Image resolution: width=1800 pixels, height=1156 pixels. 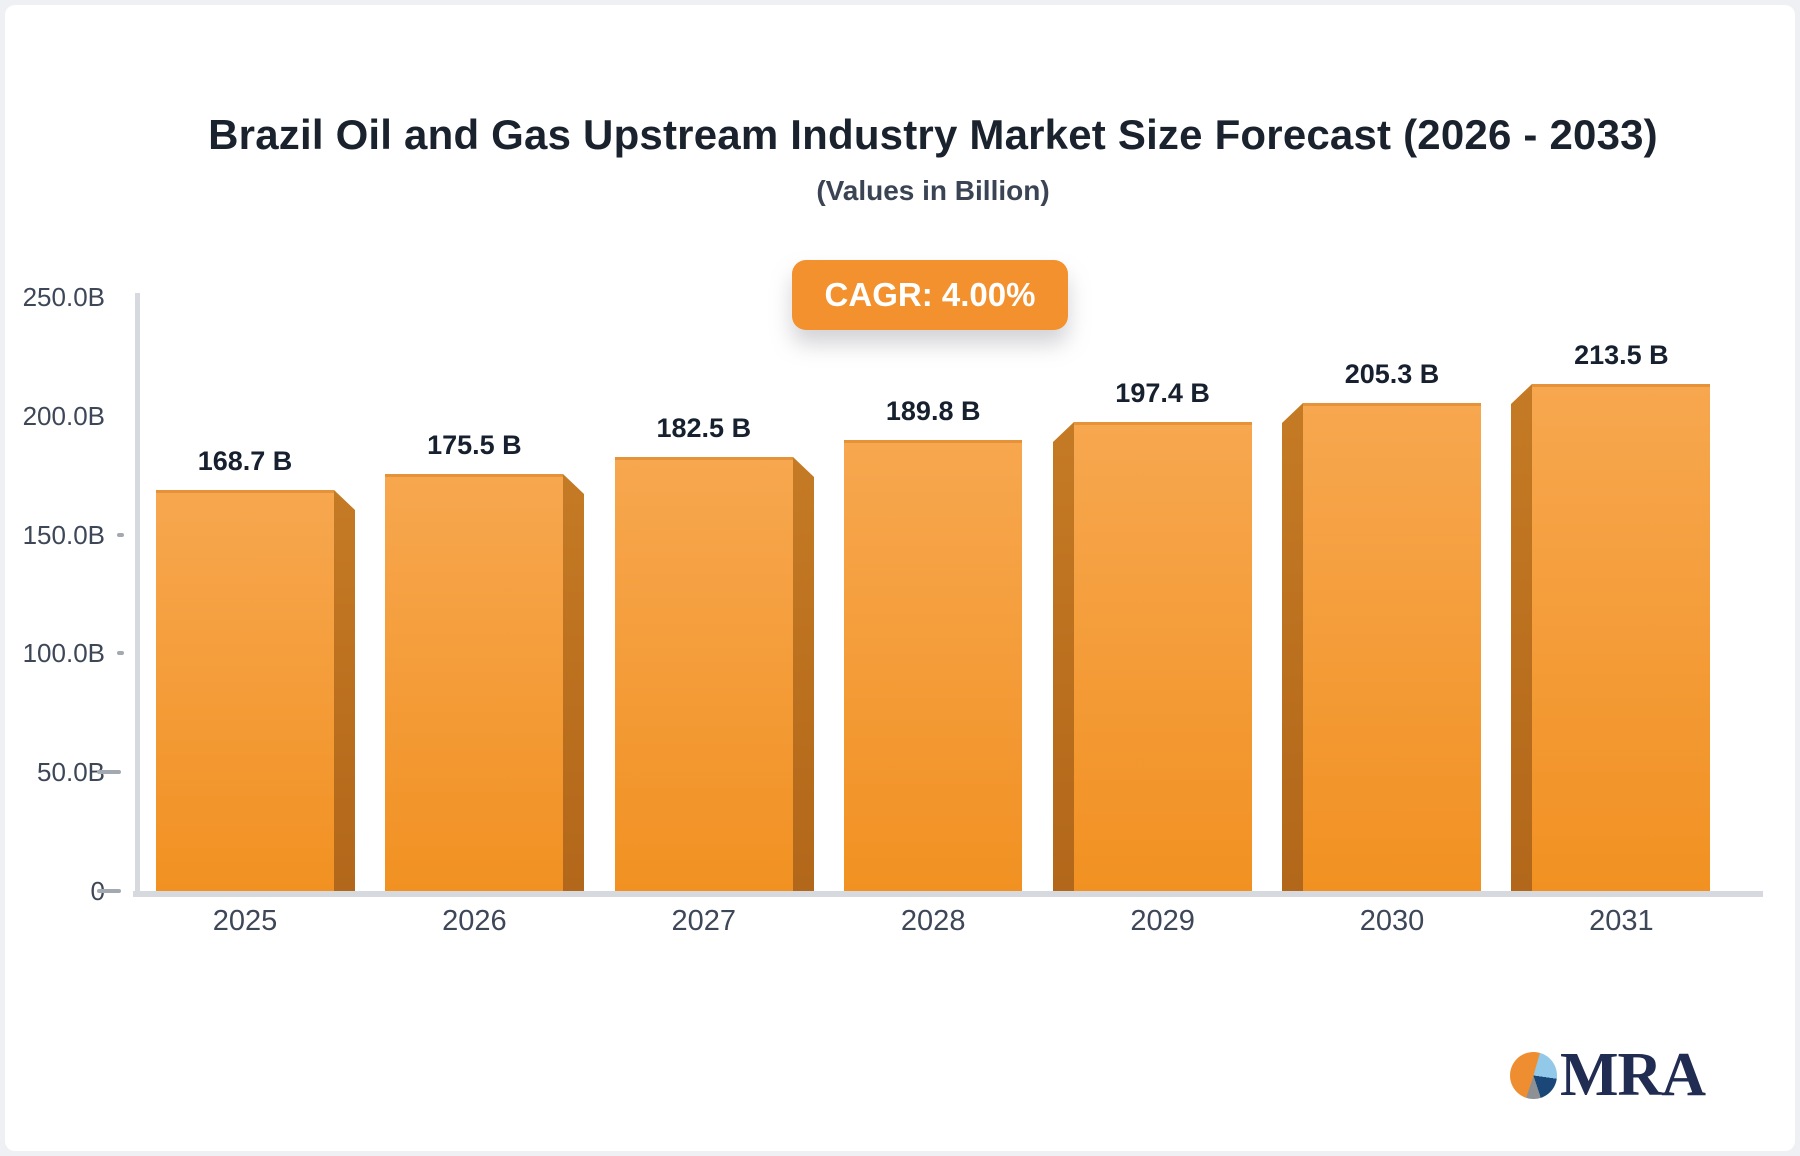 What do you see at coordinates (933, 190) in the screenshot?
I see `chart-subtitle: (Values in Billion)` at bounding box center [933, 190].